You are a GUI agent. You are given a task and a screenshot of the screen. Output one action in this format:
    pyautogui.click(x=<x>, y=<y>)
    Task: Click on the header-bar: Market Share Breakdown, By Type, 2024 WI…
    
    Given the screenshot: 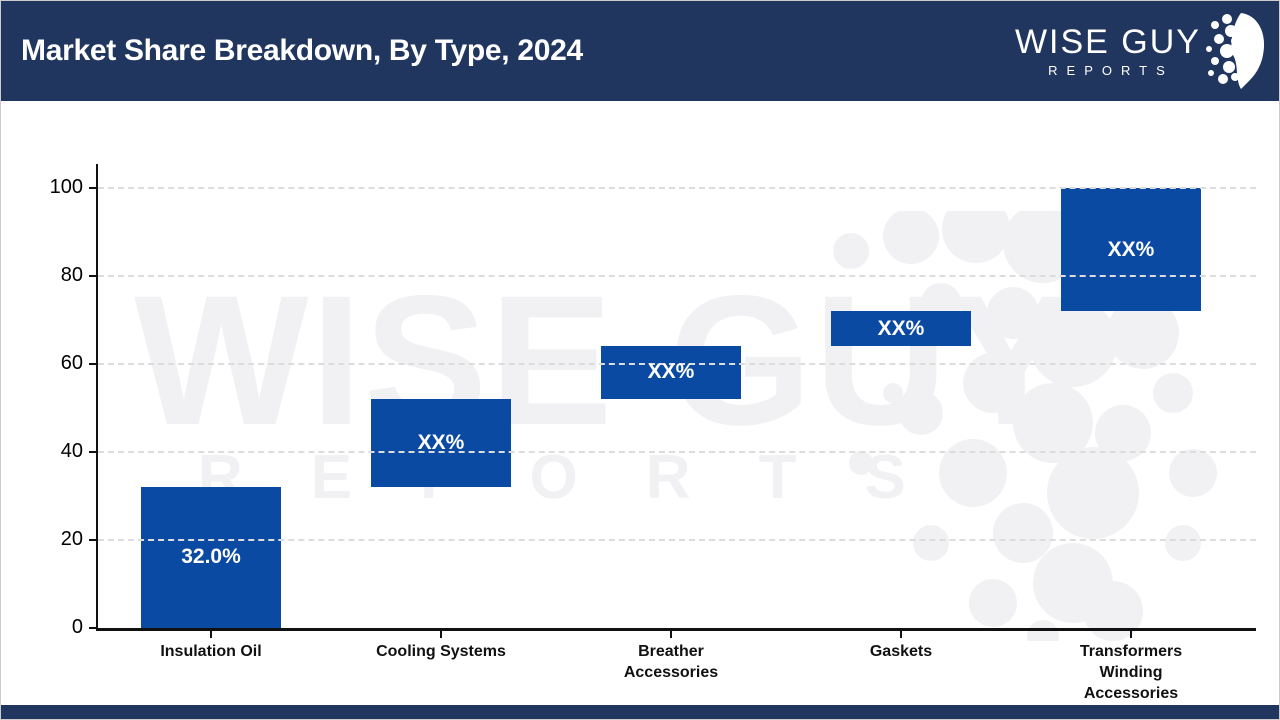 What is the action you would take?
    pyautogui.click(x=640, y=51)
    